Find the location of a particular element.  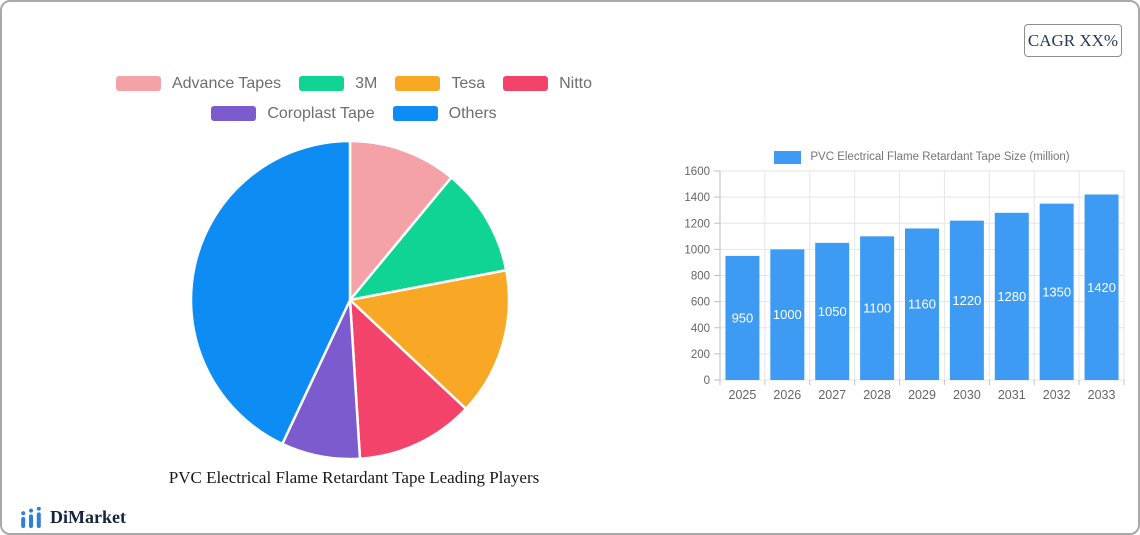

bar-2025 is located at coordinates (742, 317).